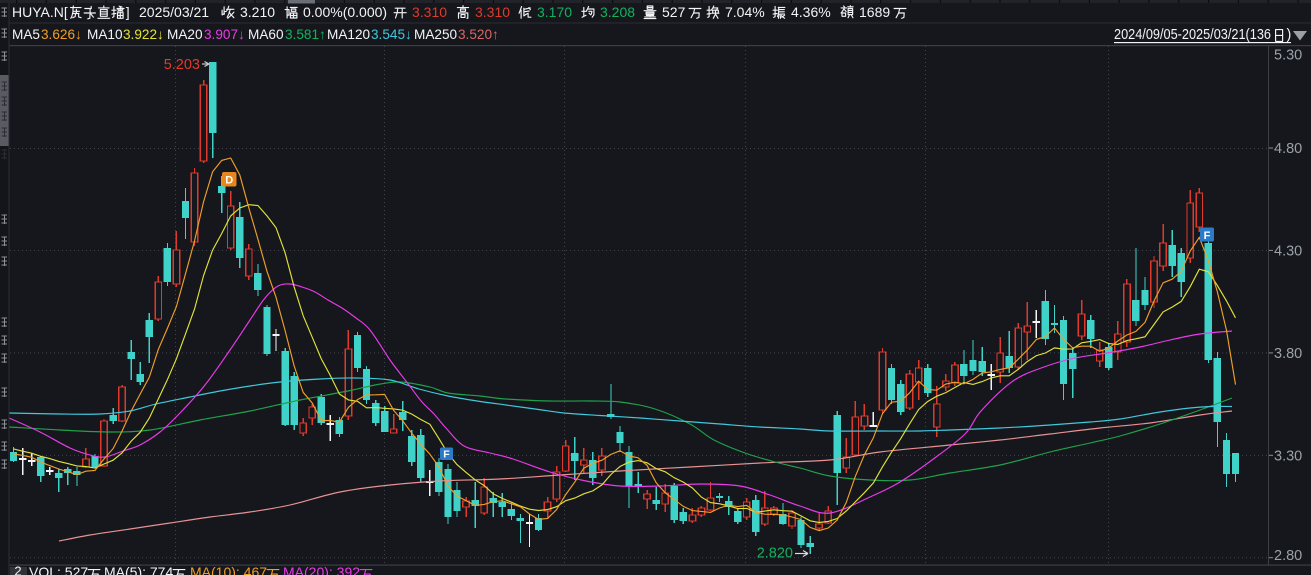  Describe the element at coordinates (391, 34) in the screenshot. I see `svg-text: 3.545↓` at that location.